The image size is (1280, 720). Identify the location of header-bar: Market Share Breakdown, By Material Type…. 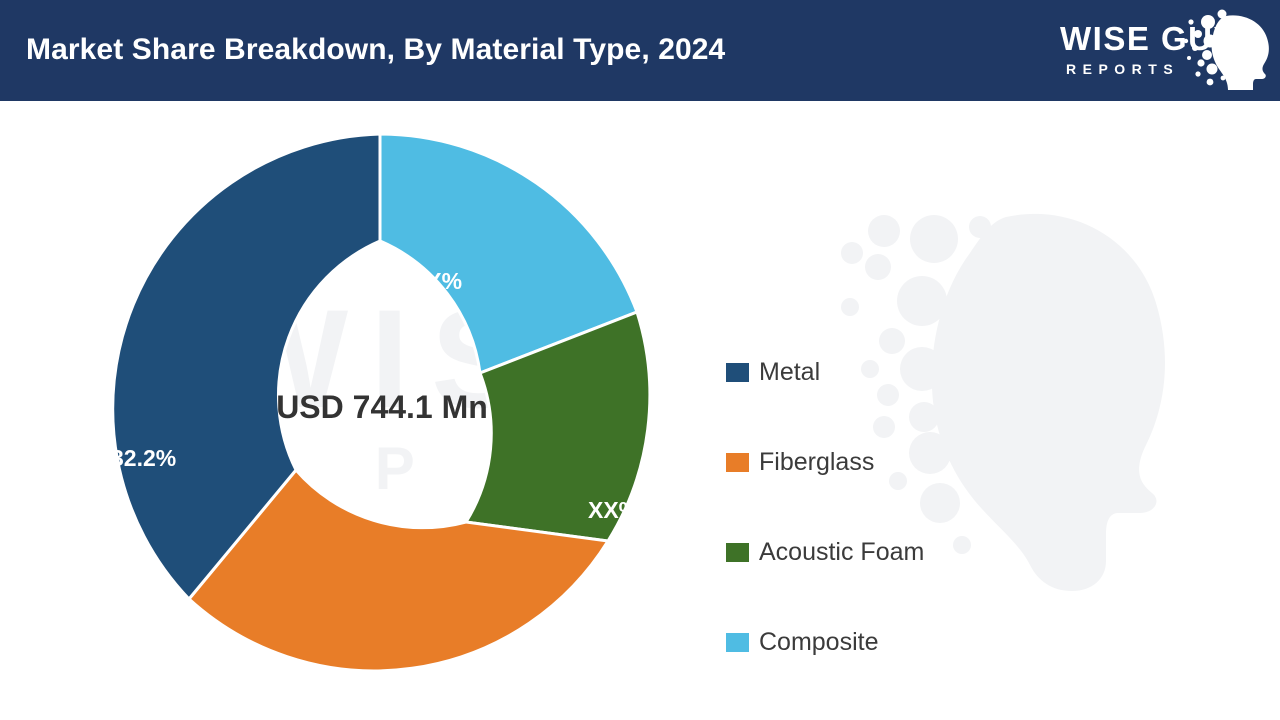
(640, 50).